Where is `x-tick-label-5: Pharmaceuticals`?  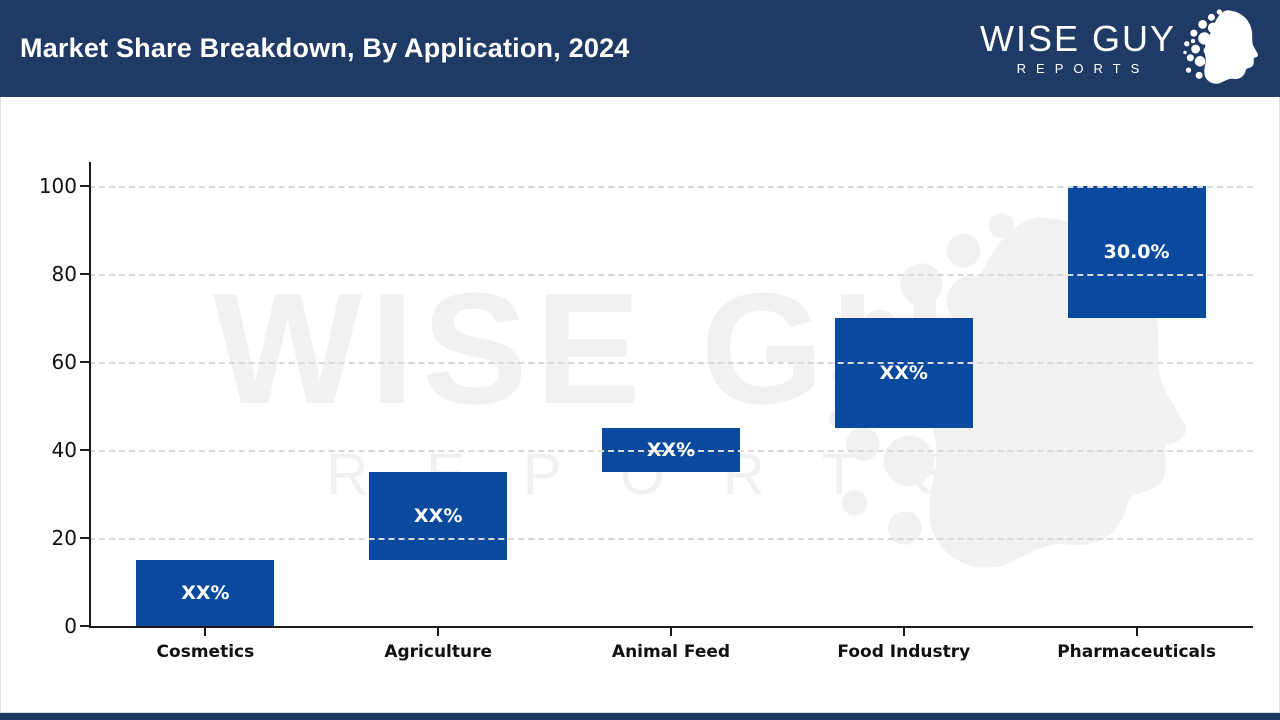 x-tick-label-5: Pharmaceuticals is located at coordinates (1136, 652).